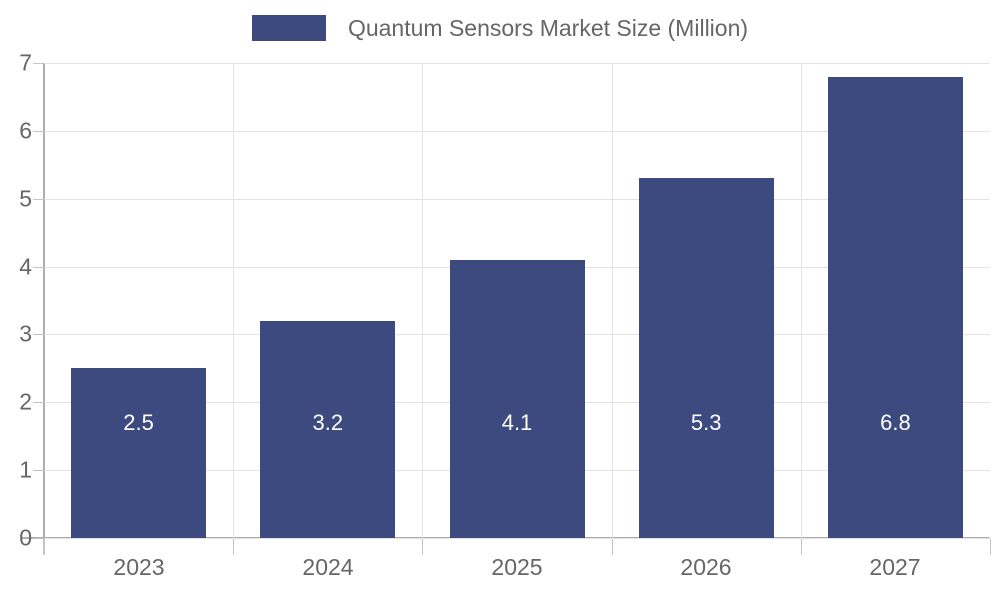 Image resolution: width=1000 pixels, height=600 pixels. Describe the element at coordinates (706, 567) in the screenshot. I see `x-axis-tick-label: 2026` at that location.